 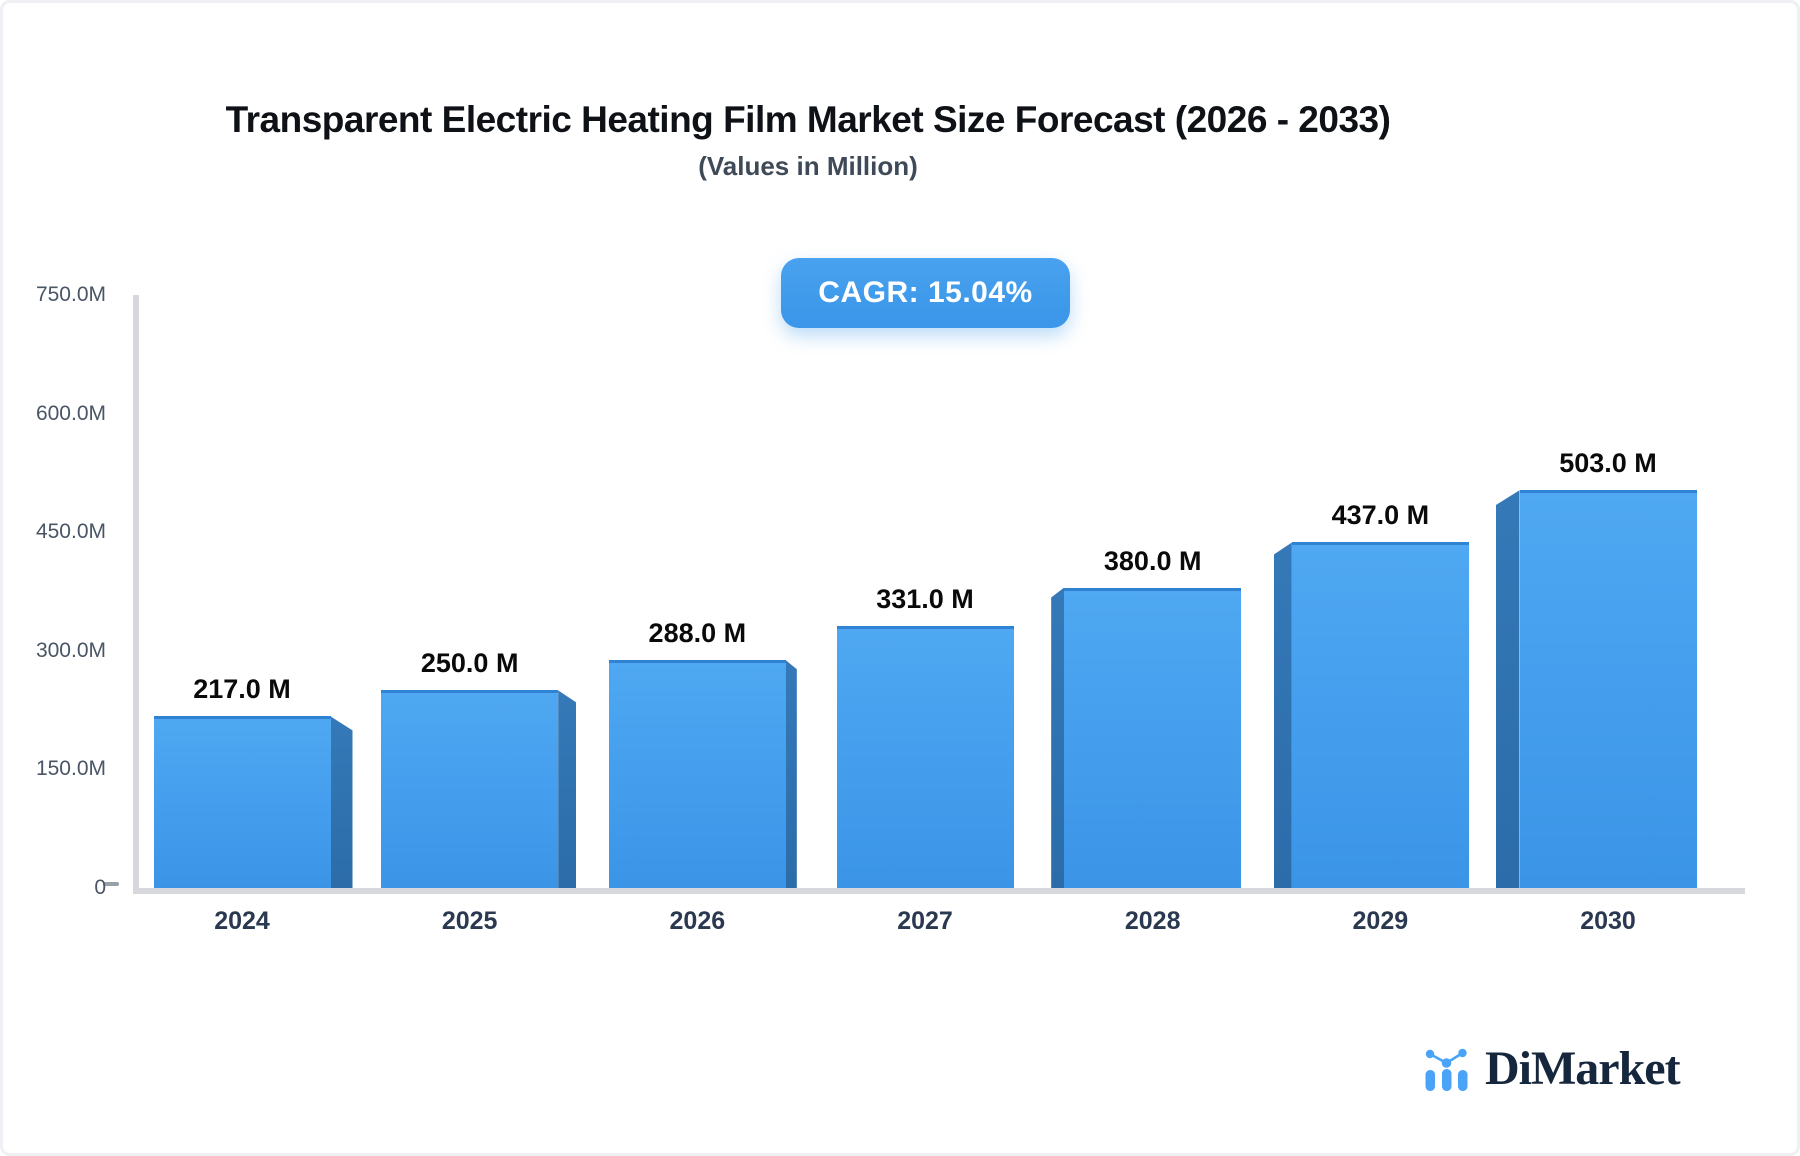 What do you see at coordinates (1380, 515) in the screenshot?
I see `bar-value-label: 437.0 M` at bounding box center [1380, 515].